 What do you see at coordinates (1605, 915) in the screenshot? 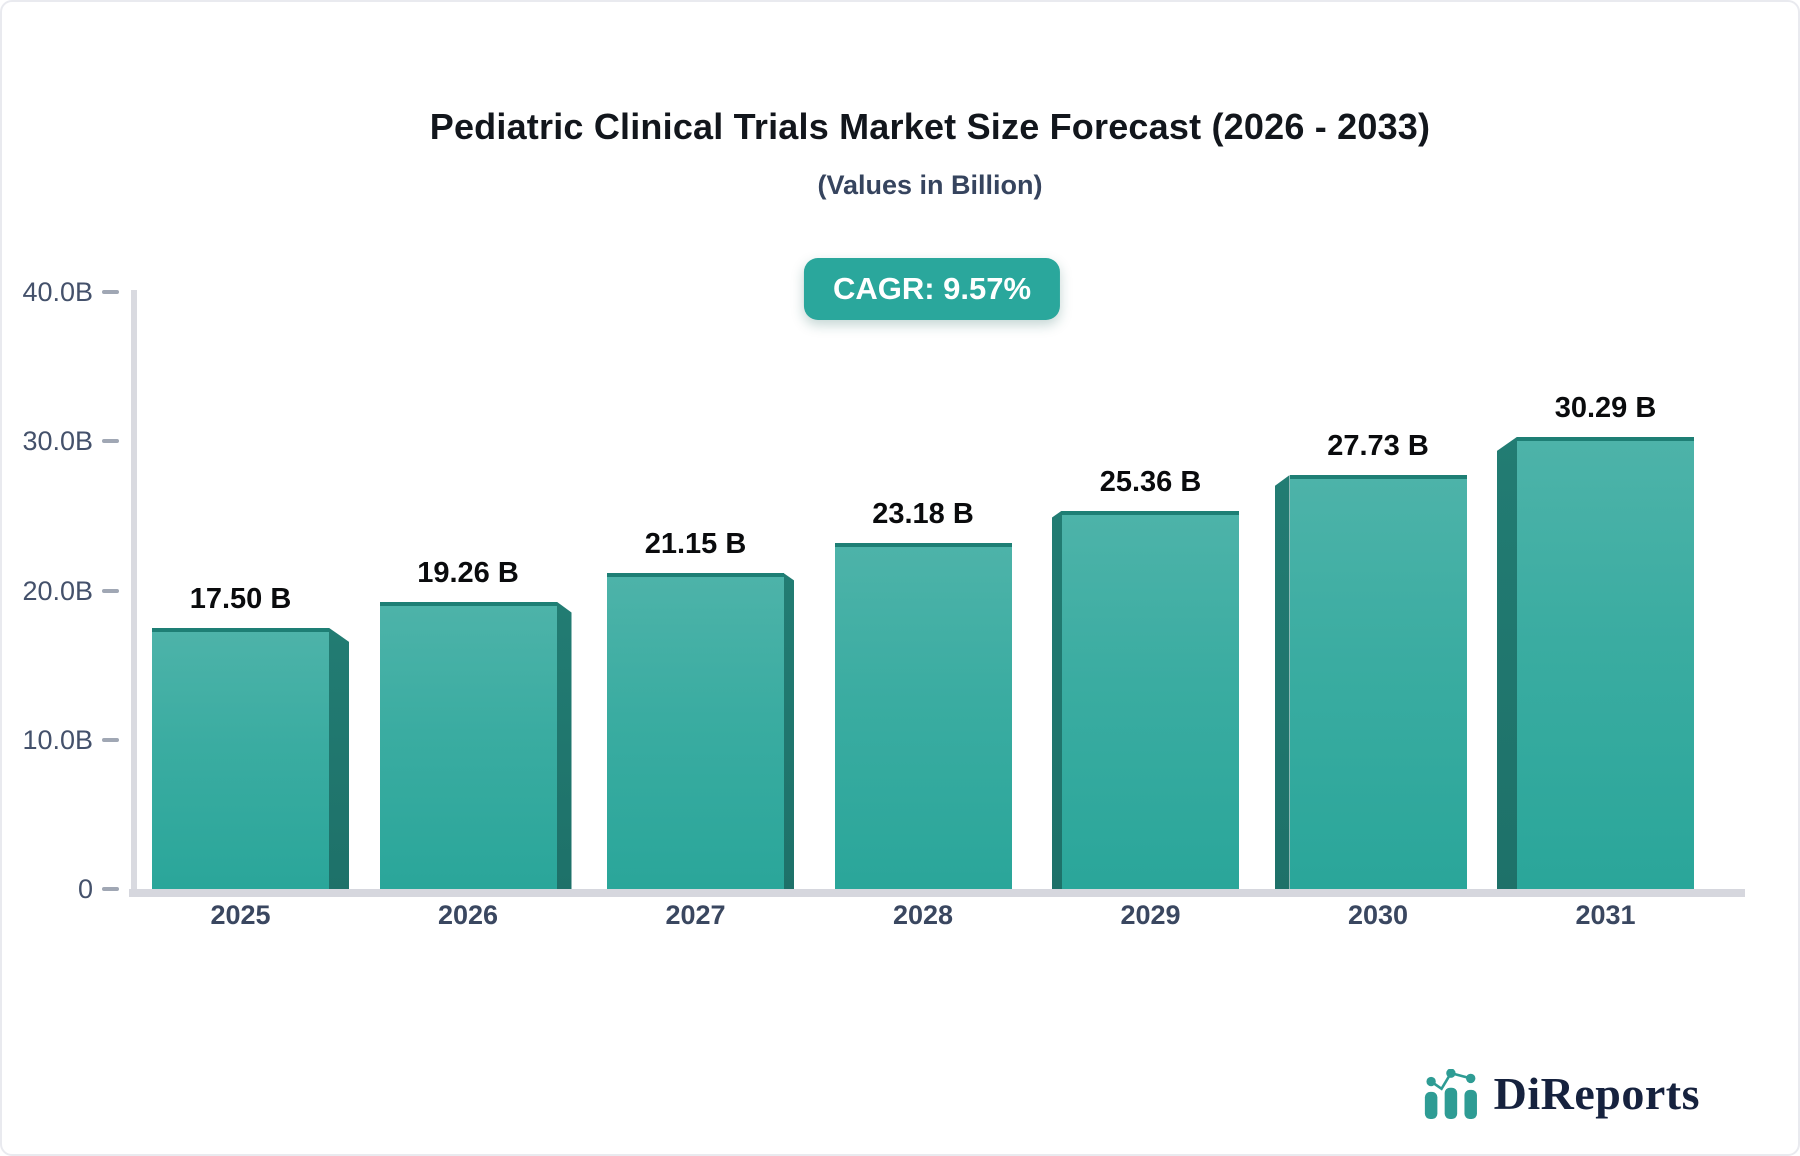
I see `x-axis-label-2031: 2031` at bounding box center [1605, 915].